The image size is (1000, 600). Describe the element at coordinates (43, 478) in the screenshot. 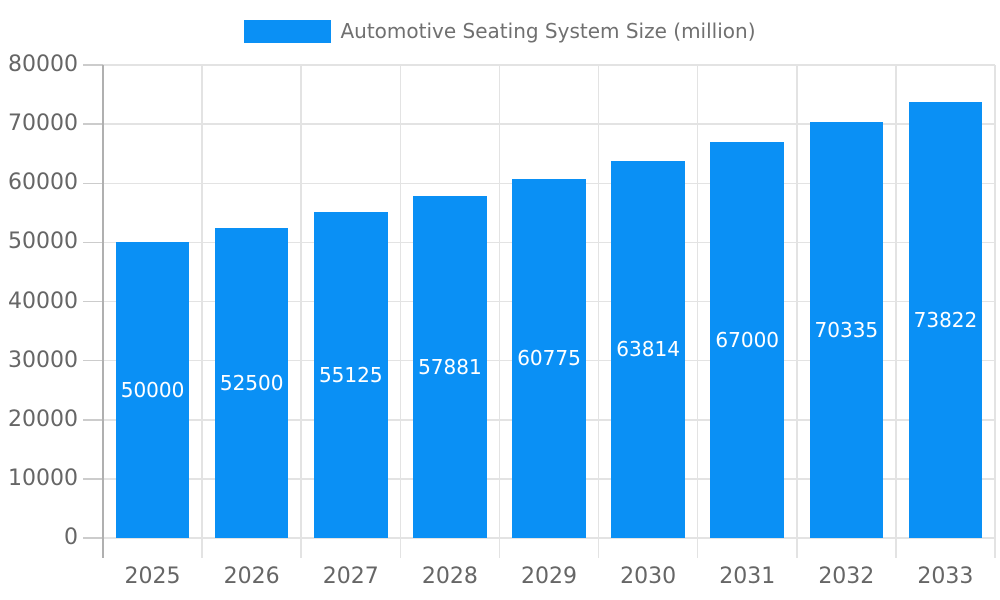

I see `y-tick-label: 10000` at that location.